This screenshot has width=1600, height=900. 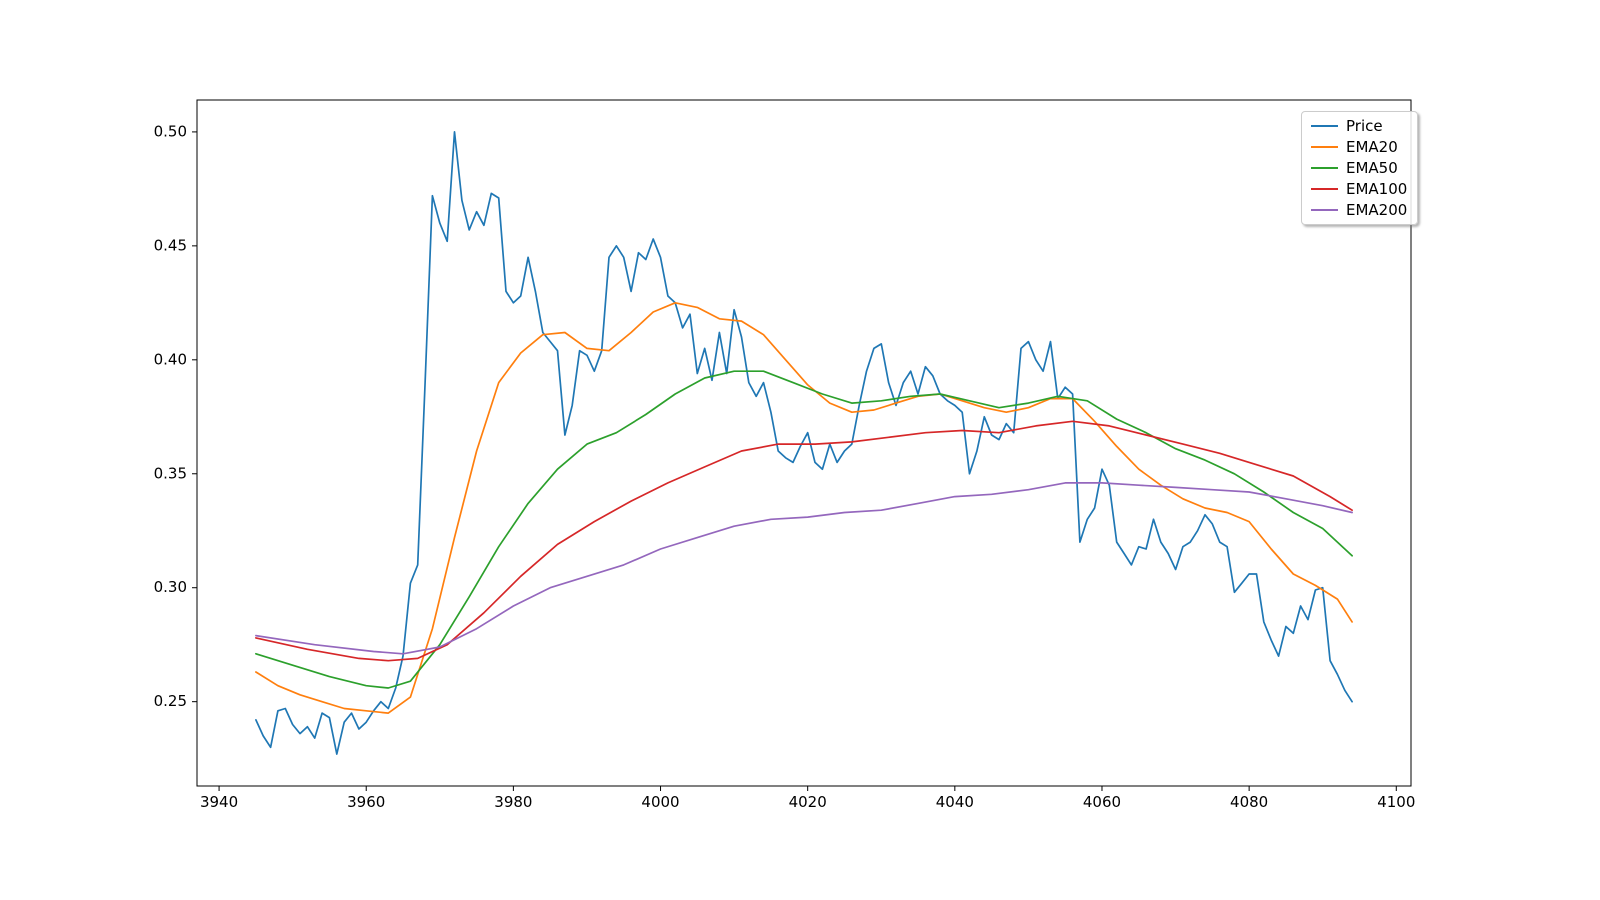 I want to click on x-tick-label: 4020, so click(x=808, y=802).